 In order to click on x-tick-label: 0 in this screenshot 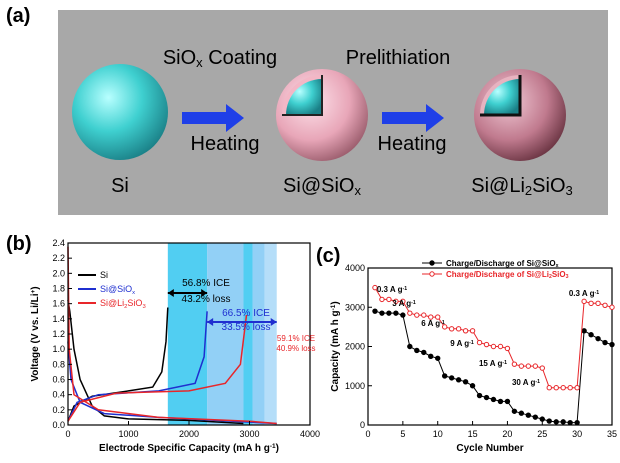, I will do `click(367, 434)`.